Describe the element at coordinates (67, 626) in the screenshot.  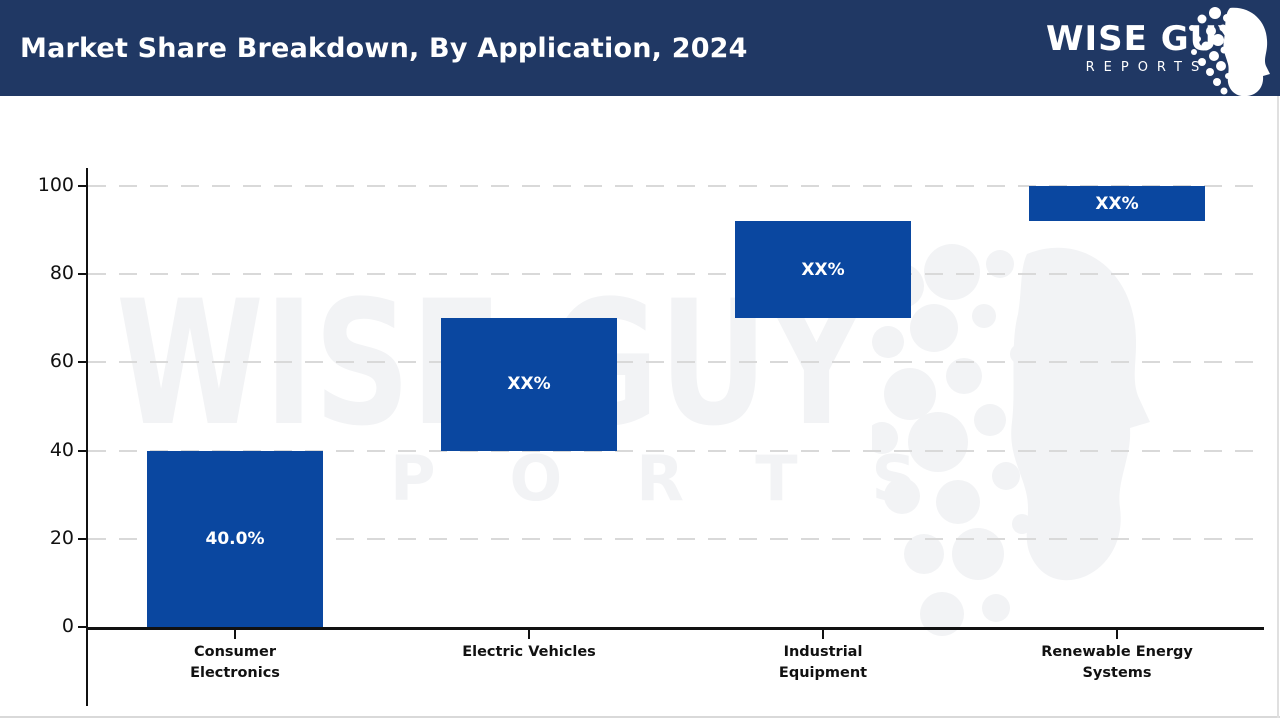
I see `y-tick-label: 0` at that location.